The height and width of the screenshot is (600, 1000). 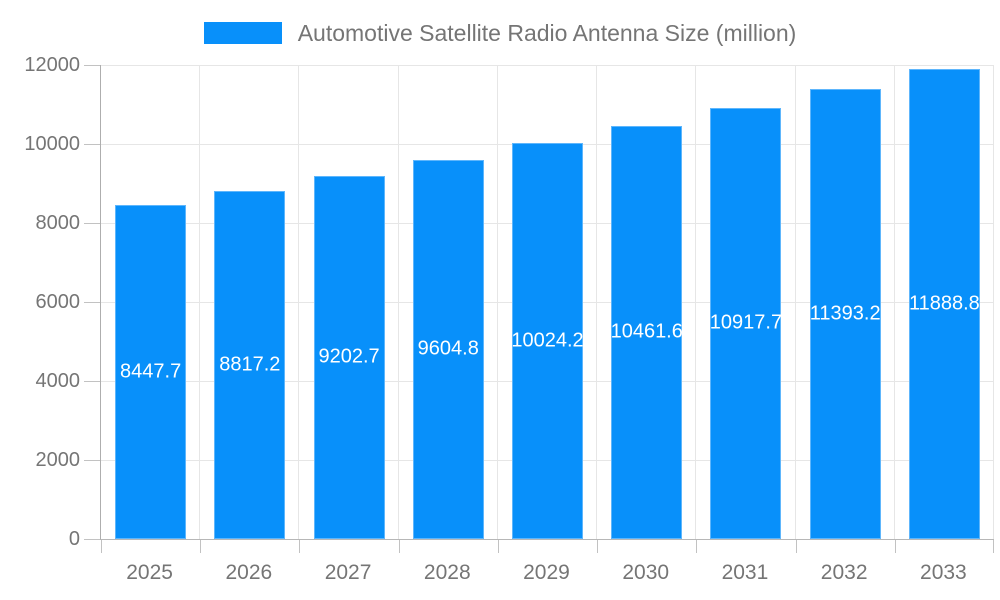 What do you see at coordinates (74, 539) in the screenshot?
I see `y-axis-tick-label: 0` at bounding box center [74, 539].